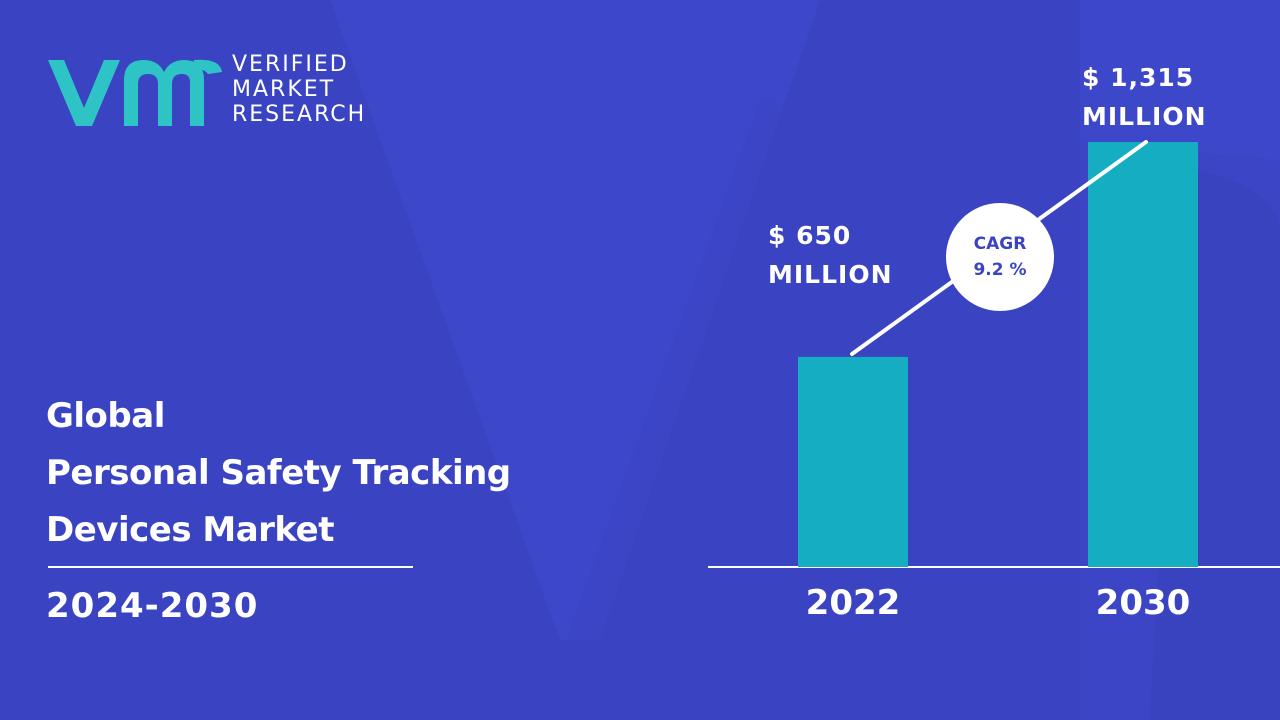  What do you see at coordinates (190, 530) in the screenshot?
I see `title-line-3: Devices Market` at bounding box center [190, 530].